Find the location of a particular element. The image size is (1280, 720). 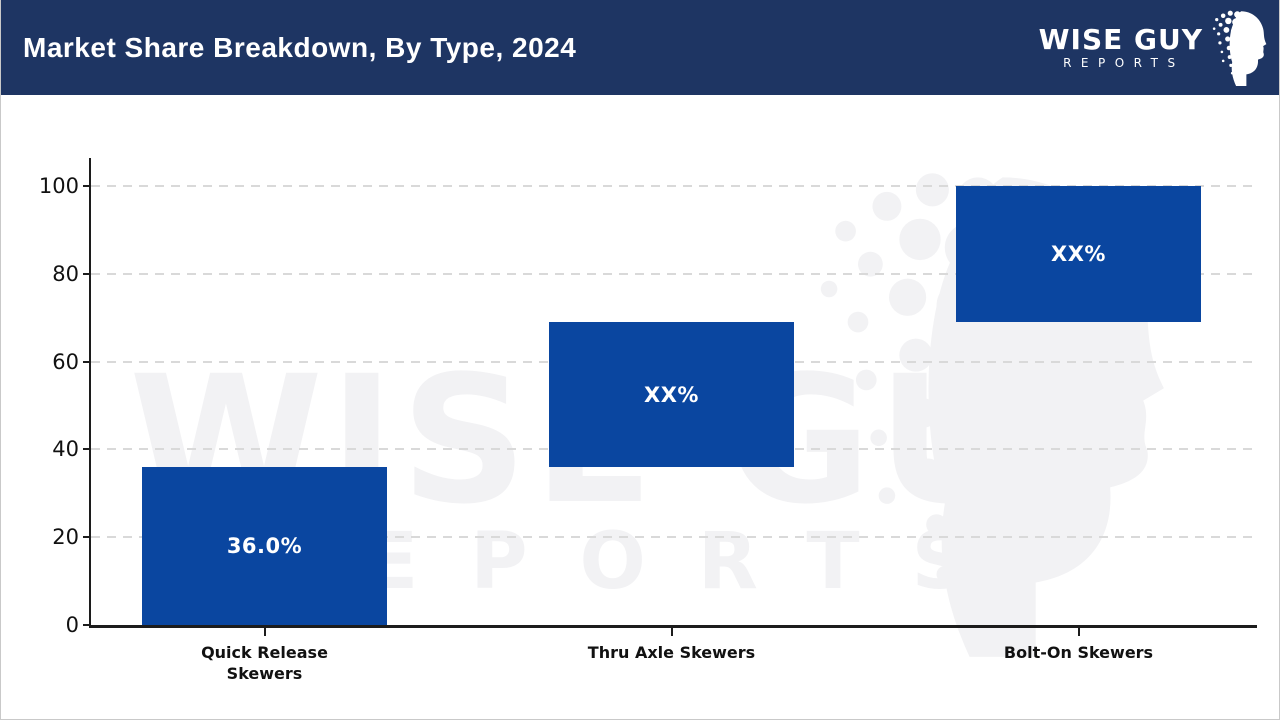

logo-text: WISE GUY REPORTS is located at coordinates (1120, 46).